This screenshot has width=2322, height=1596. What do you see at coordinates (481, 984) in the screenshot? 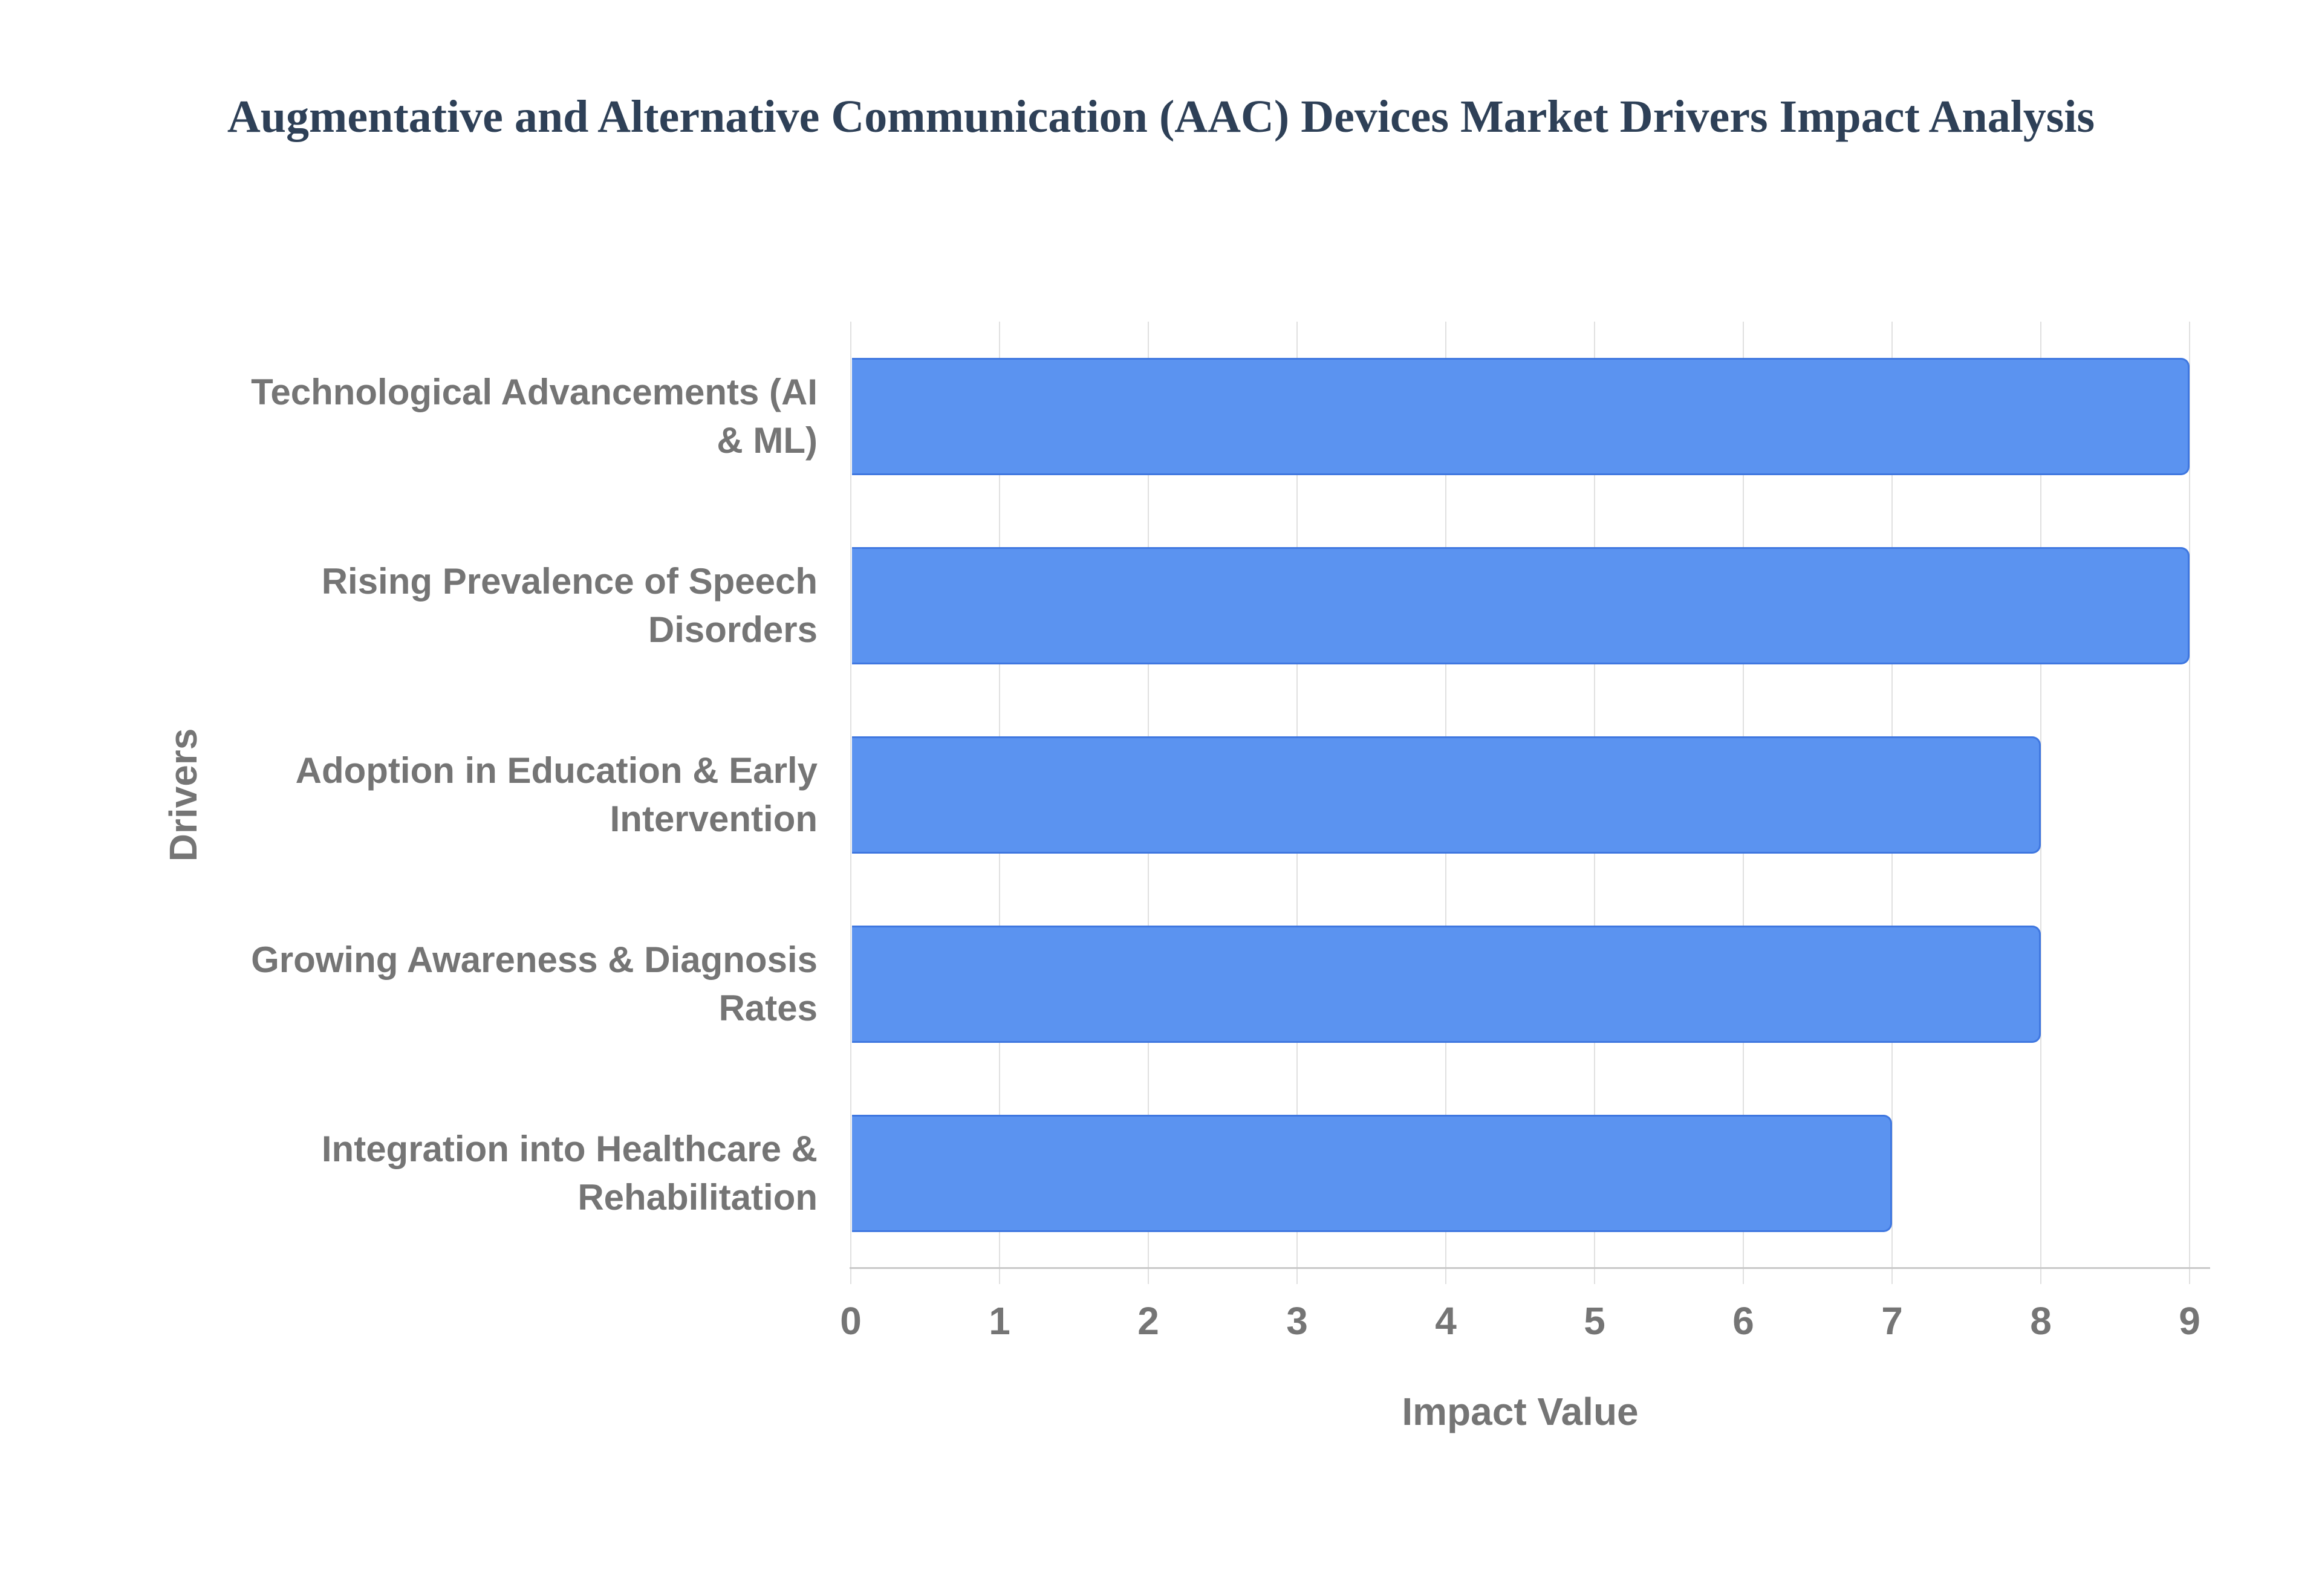
I see `category-label: Growing Awareness & Diagnosis Rates` at bounding box center [481, 984].